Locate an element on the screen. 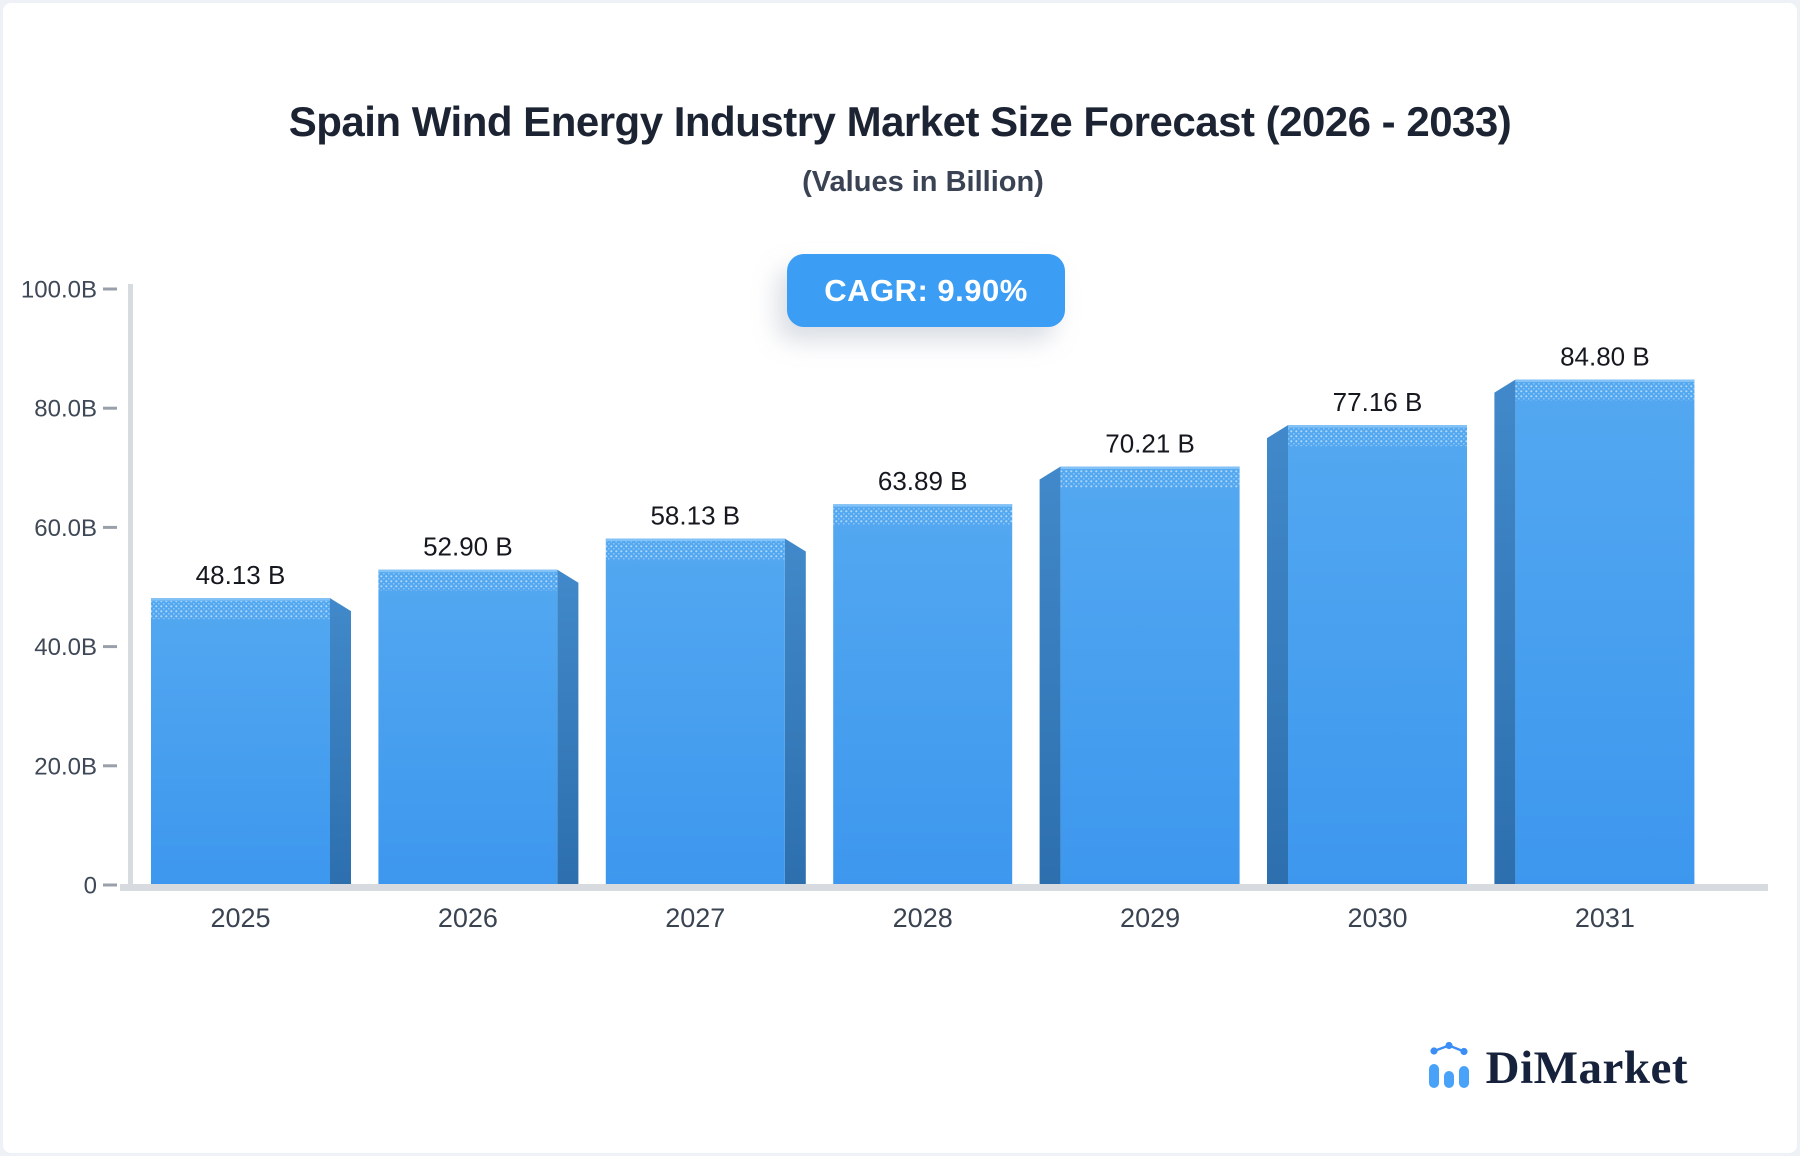 The image size is (1800, 1156). y-axis-line is located at coordinates (130, 587).